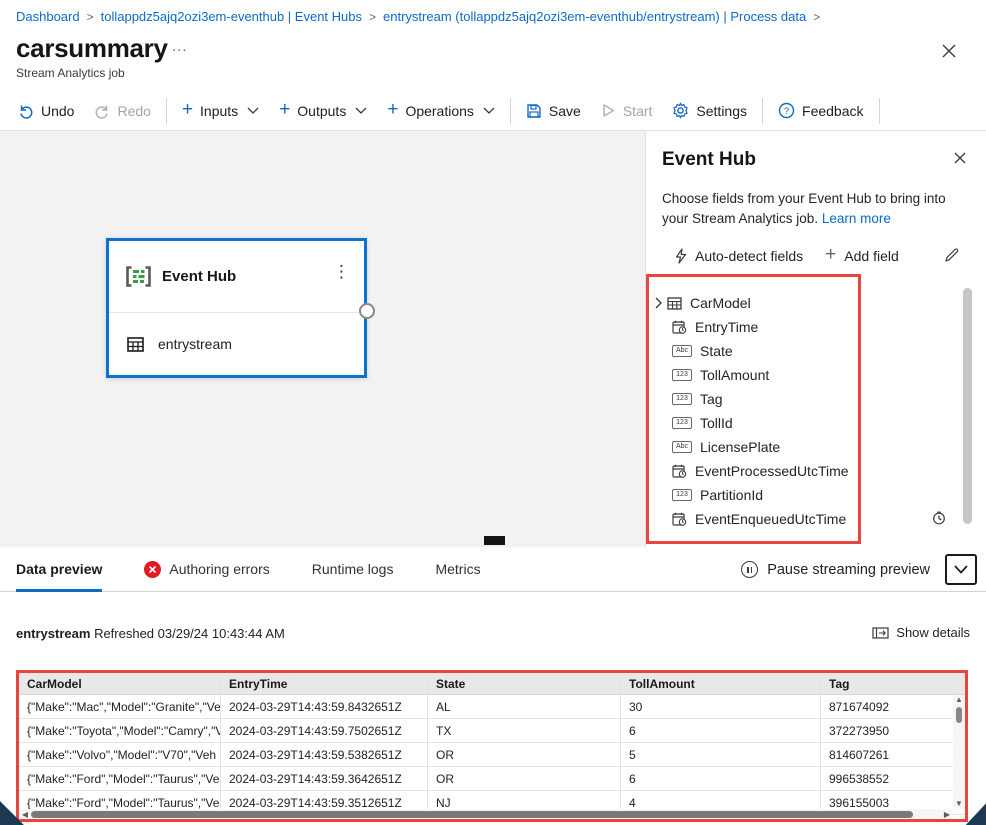  I want to click on chevron-right-icon, so click(658, 303).